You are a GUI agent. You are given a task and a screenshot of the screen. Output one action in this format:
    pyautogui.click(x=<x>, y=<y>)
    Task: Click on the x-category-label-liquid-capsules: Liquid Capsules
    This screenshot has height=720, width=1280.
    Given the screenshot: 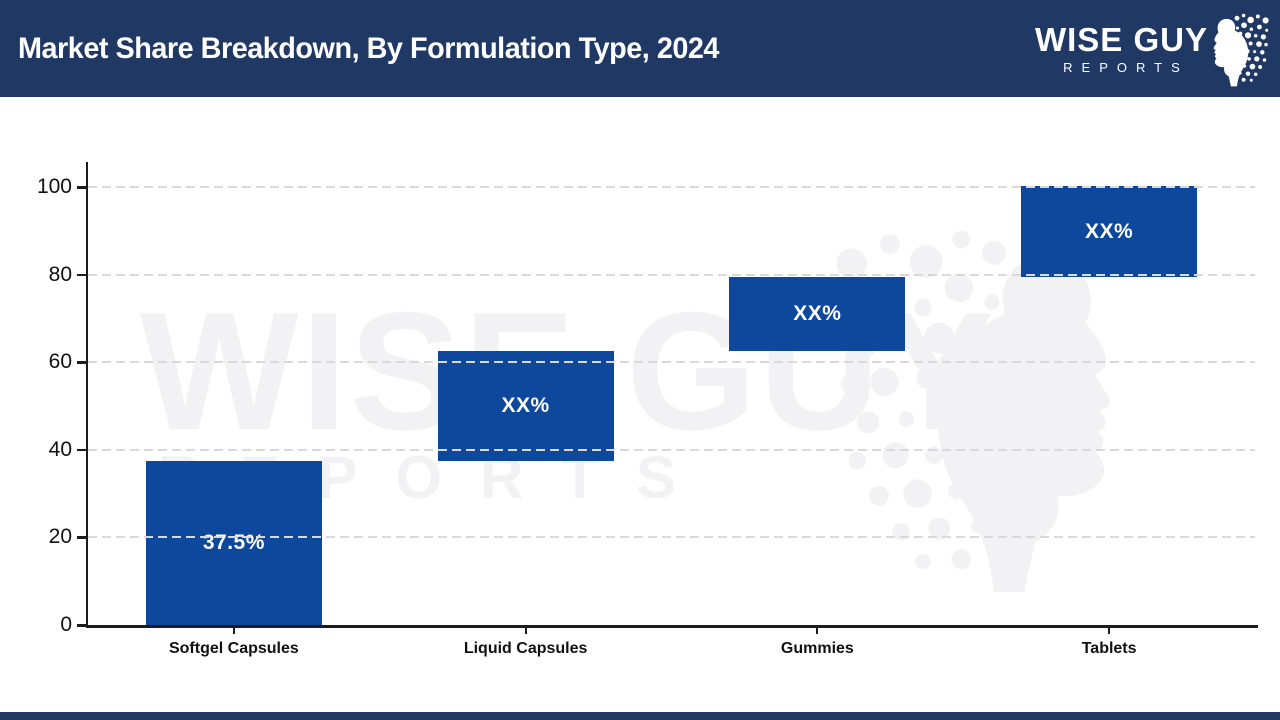 What is the action you would take?
    pyautogui.click(x=525, y=648)
    